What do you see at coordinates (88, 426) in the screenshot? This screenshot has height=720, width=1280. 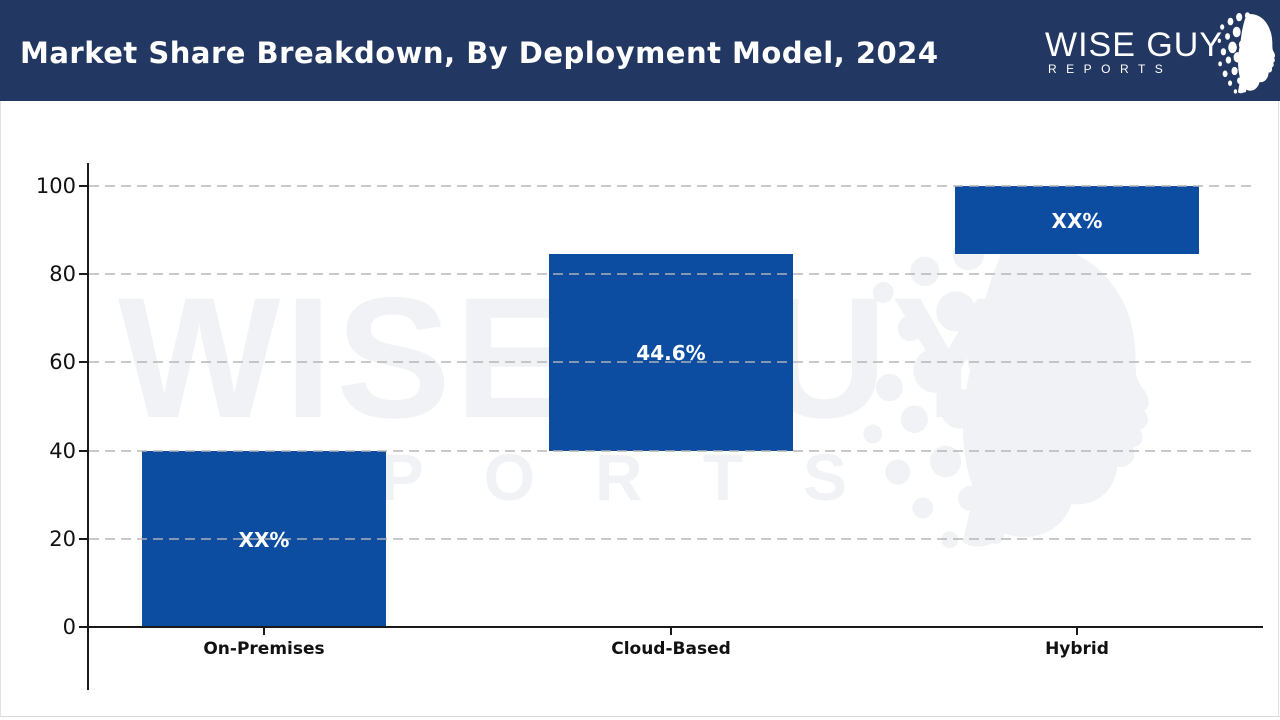 I see `y-axis-line` at bounding box center [88, 426].